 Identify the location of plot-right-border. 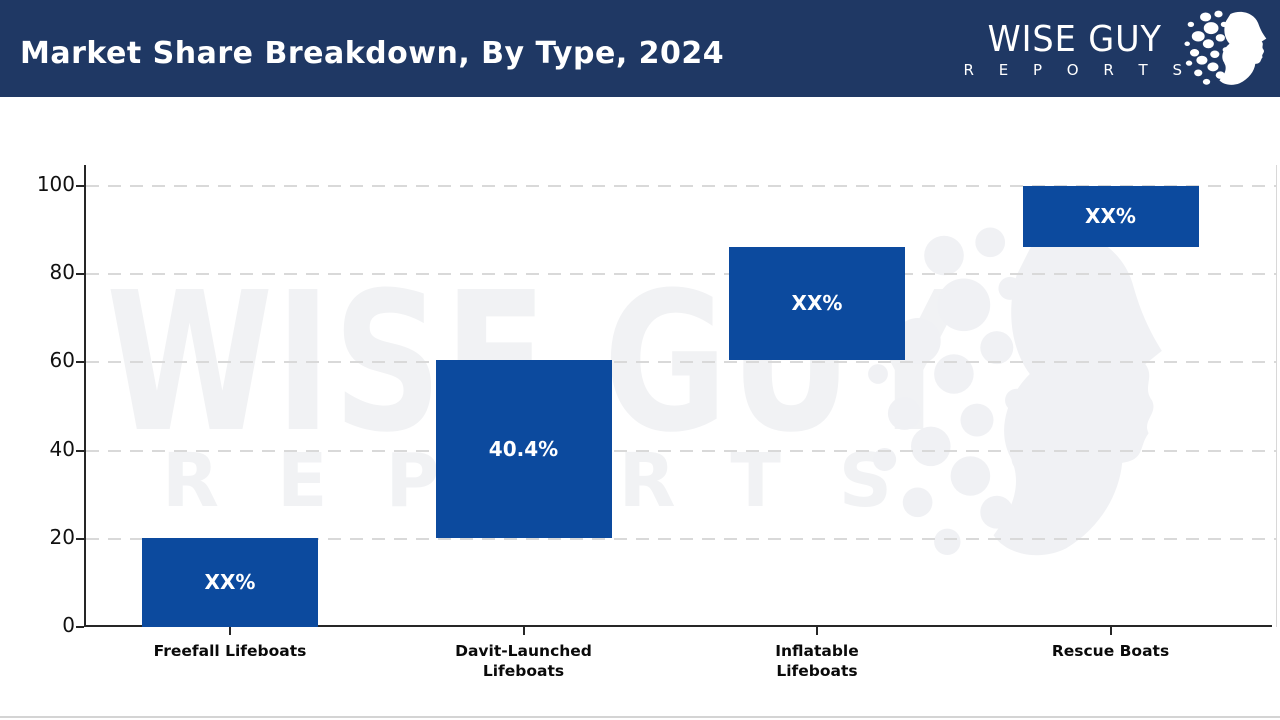
(1276, 396).